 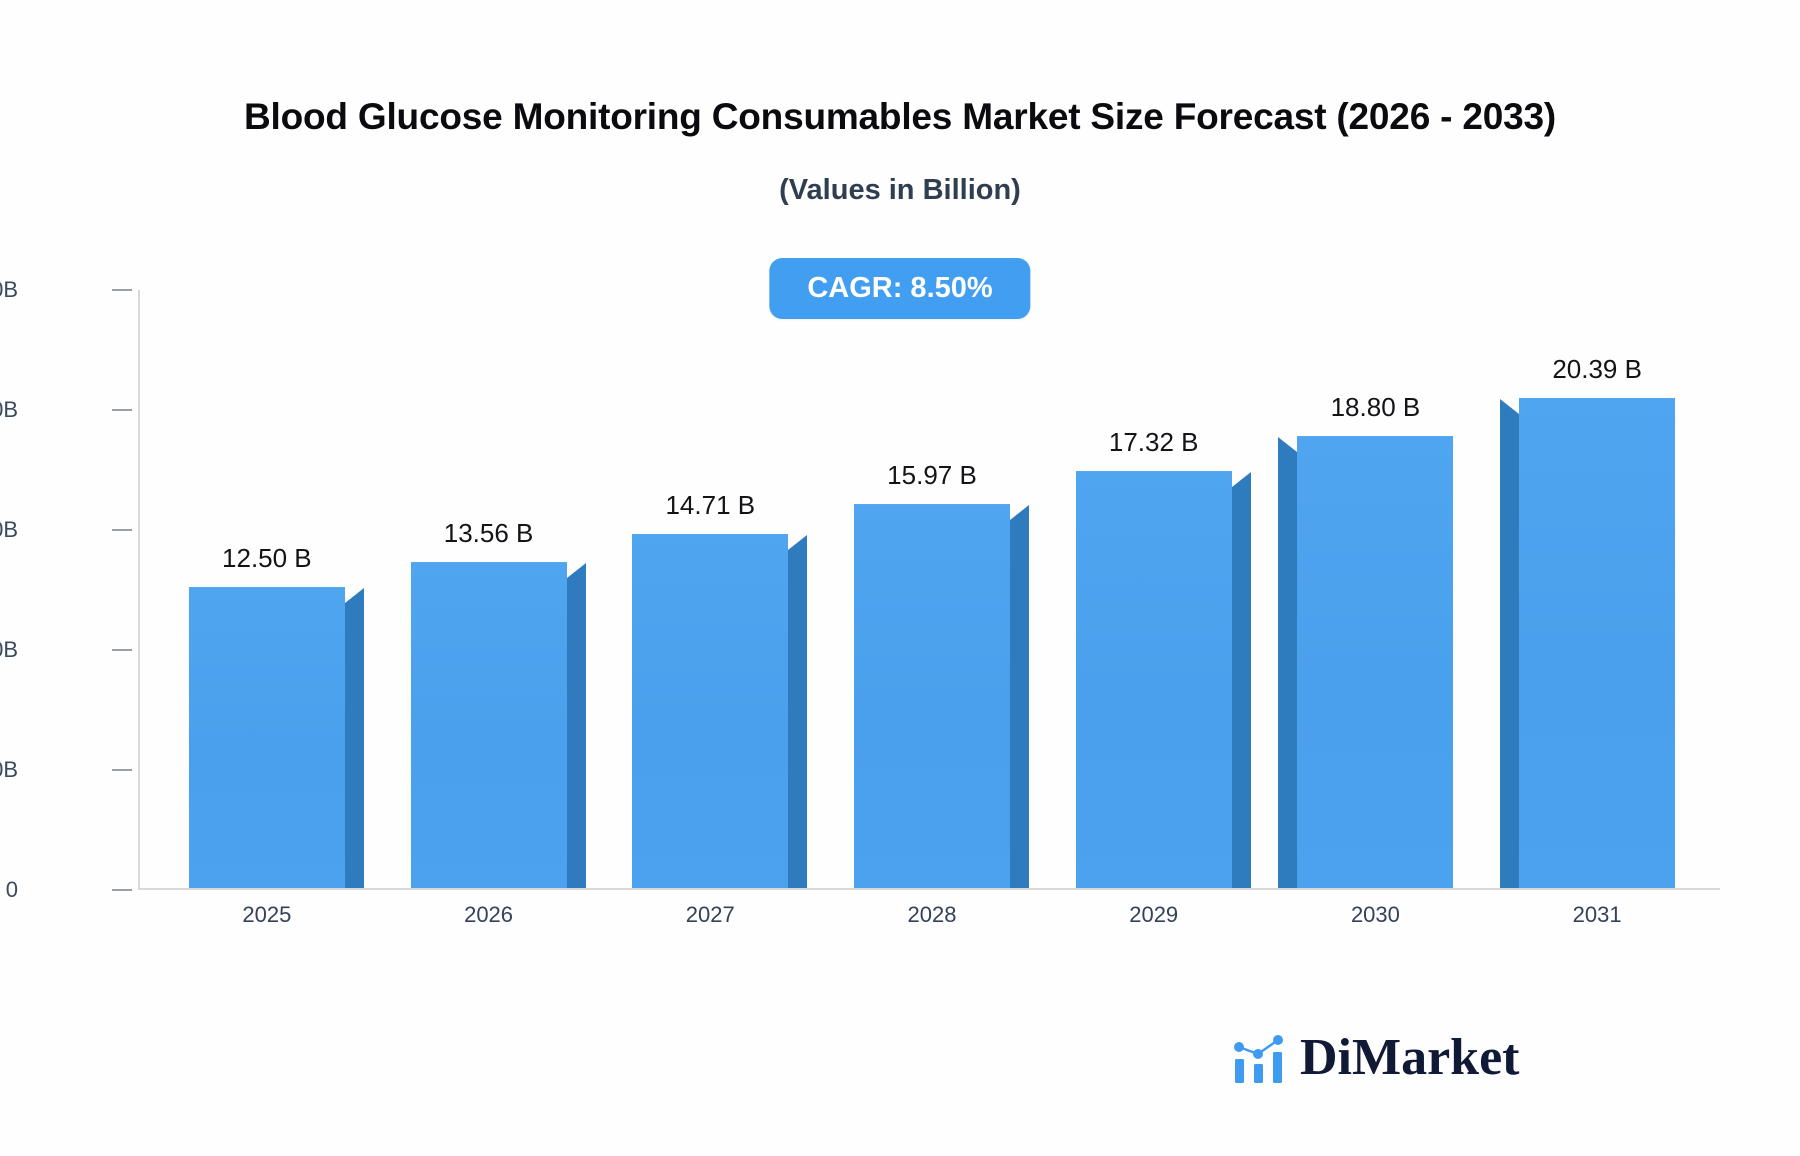 What do you see at coordinates (9, 409) in the screenshot?
I see `y-axis-label: 20.0B` at bounding box center [9, 409].